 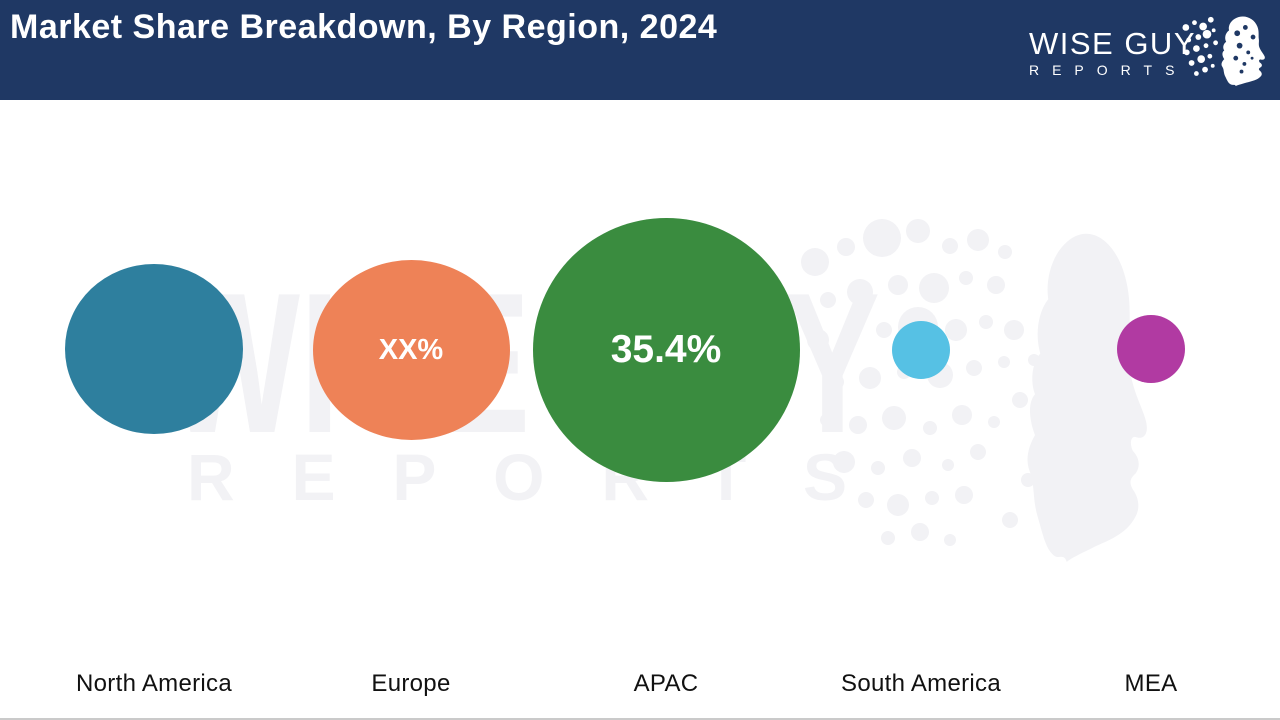 What do you see at coordinates (1151, 683) in the screenshot?
I see `category-label-mea: MEA` at bounding box center [1151, 683].